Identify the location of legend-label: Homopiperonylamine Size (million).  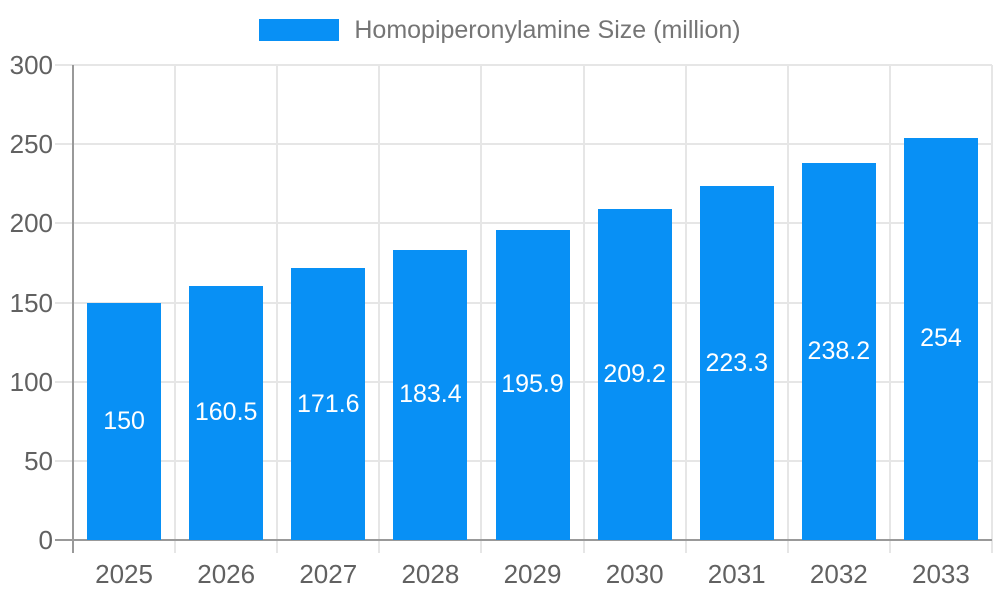
(547, 30).